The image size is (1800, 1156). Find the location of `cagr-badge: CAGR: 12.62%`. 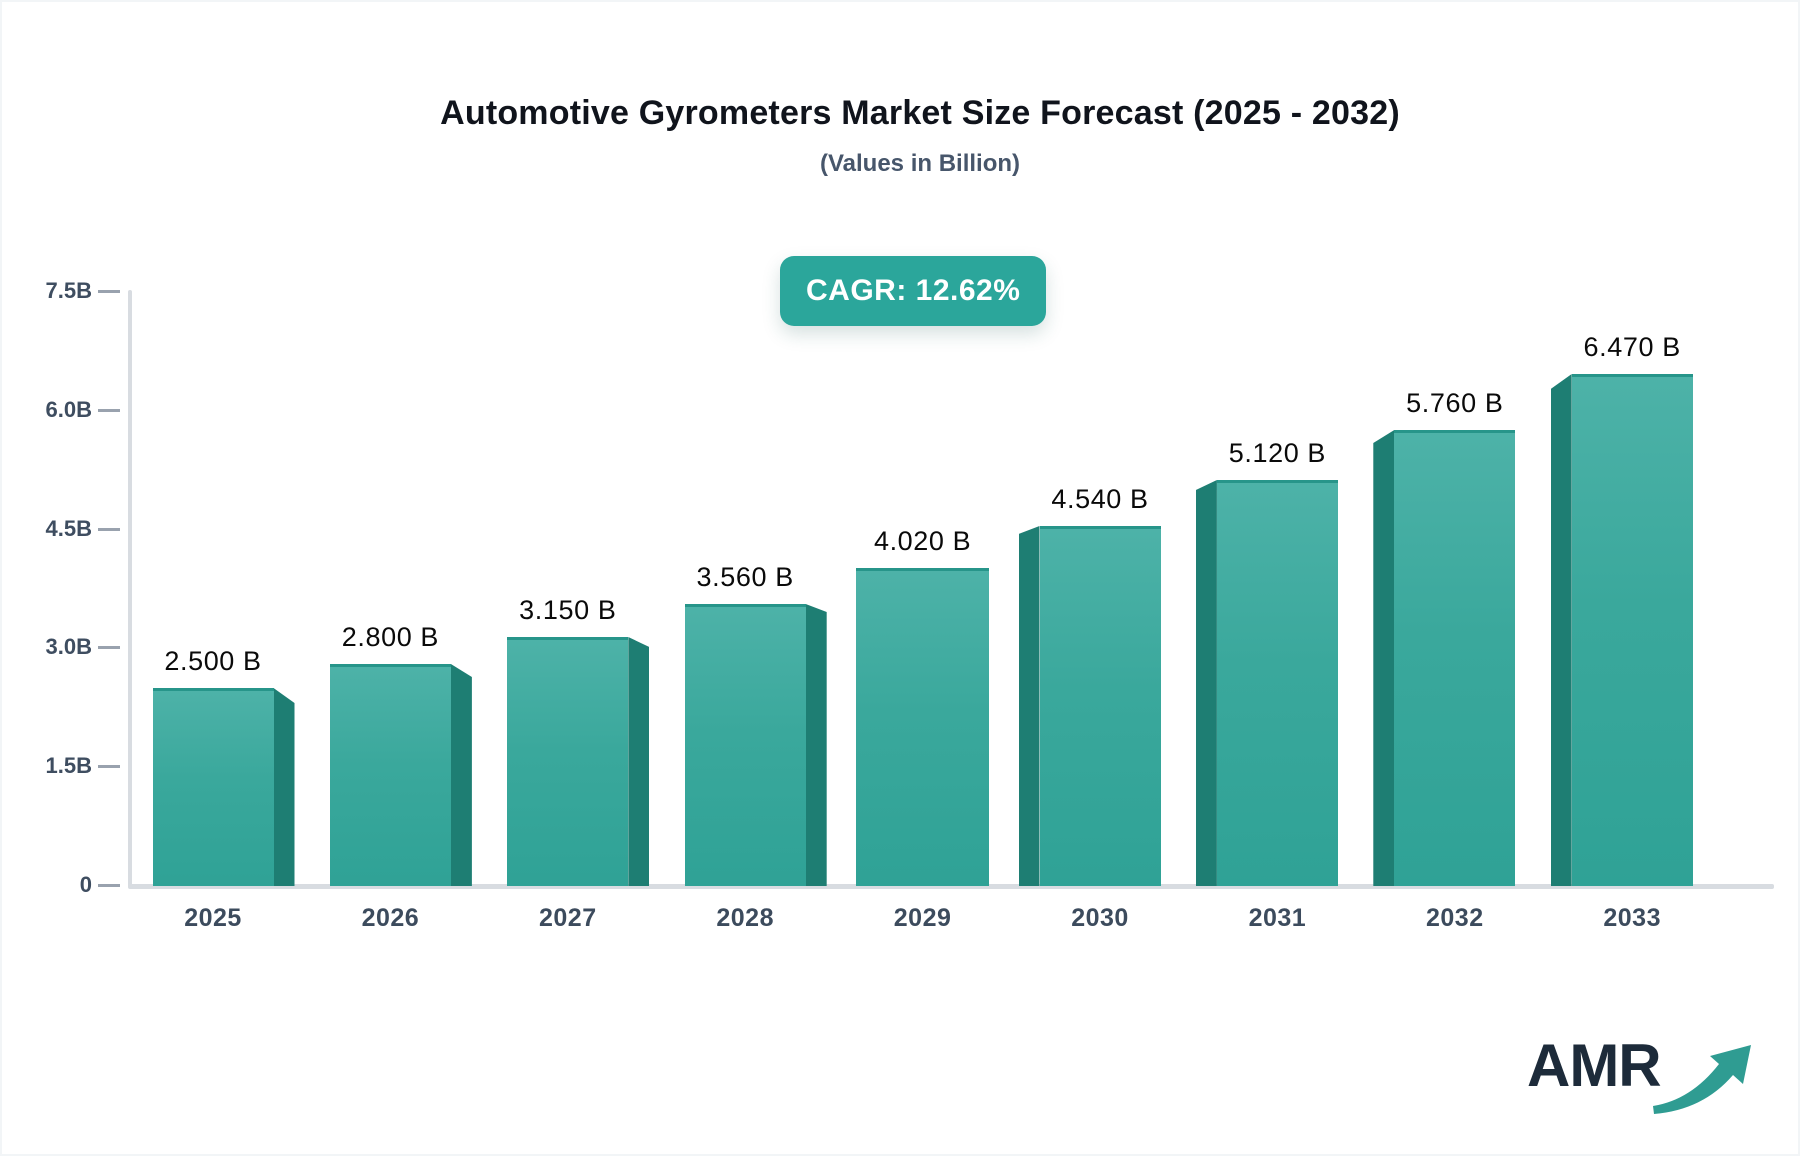

cagr-badge: CAGR: 12.62% is located at coordinates (913, 291).